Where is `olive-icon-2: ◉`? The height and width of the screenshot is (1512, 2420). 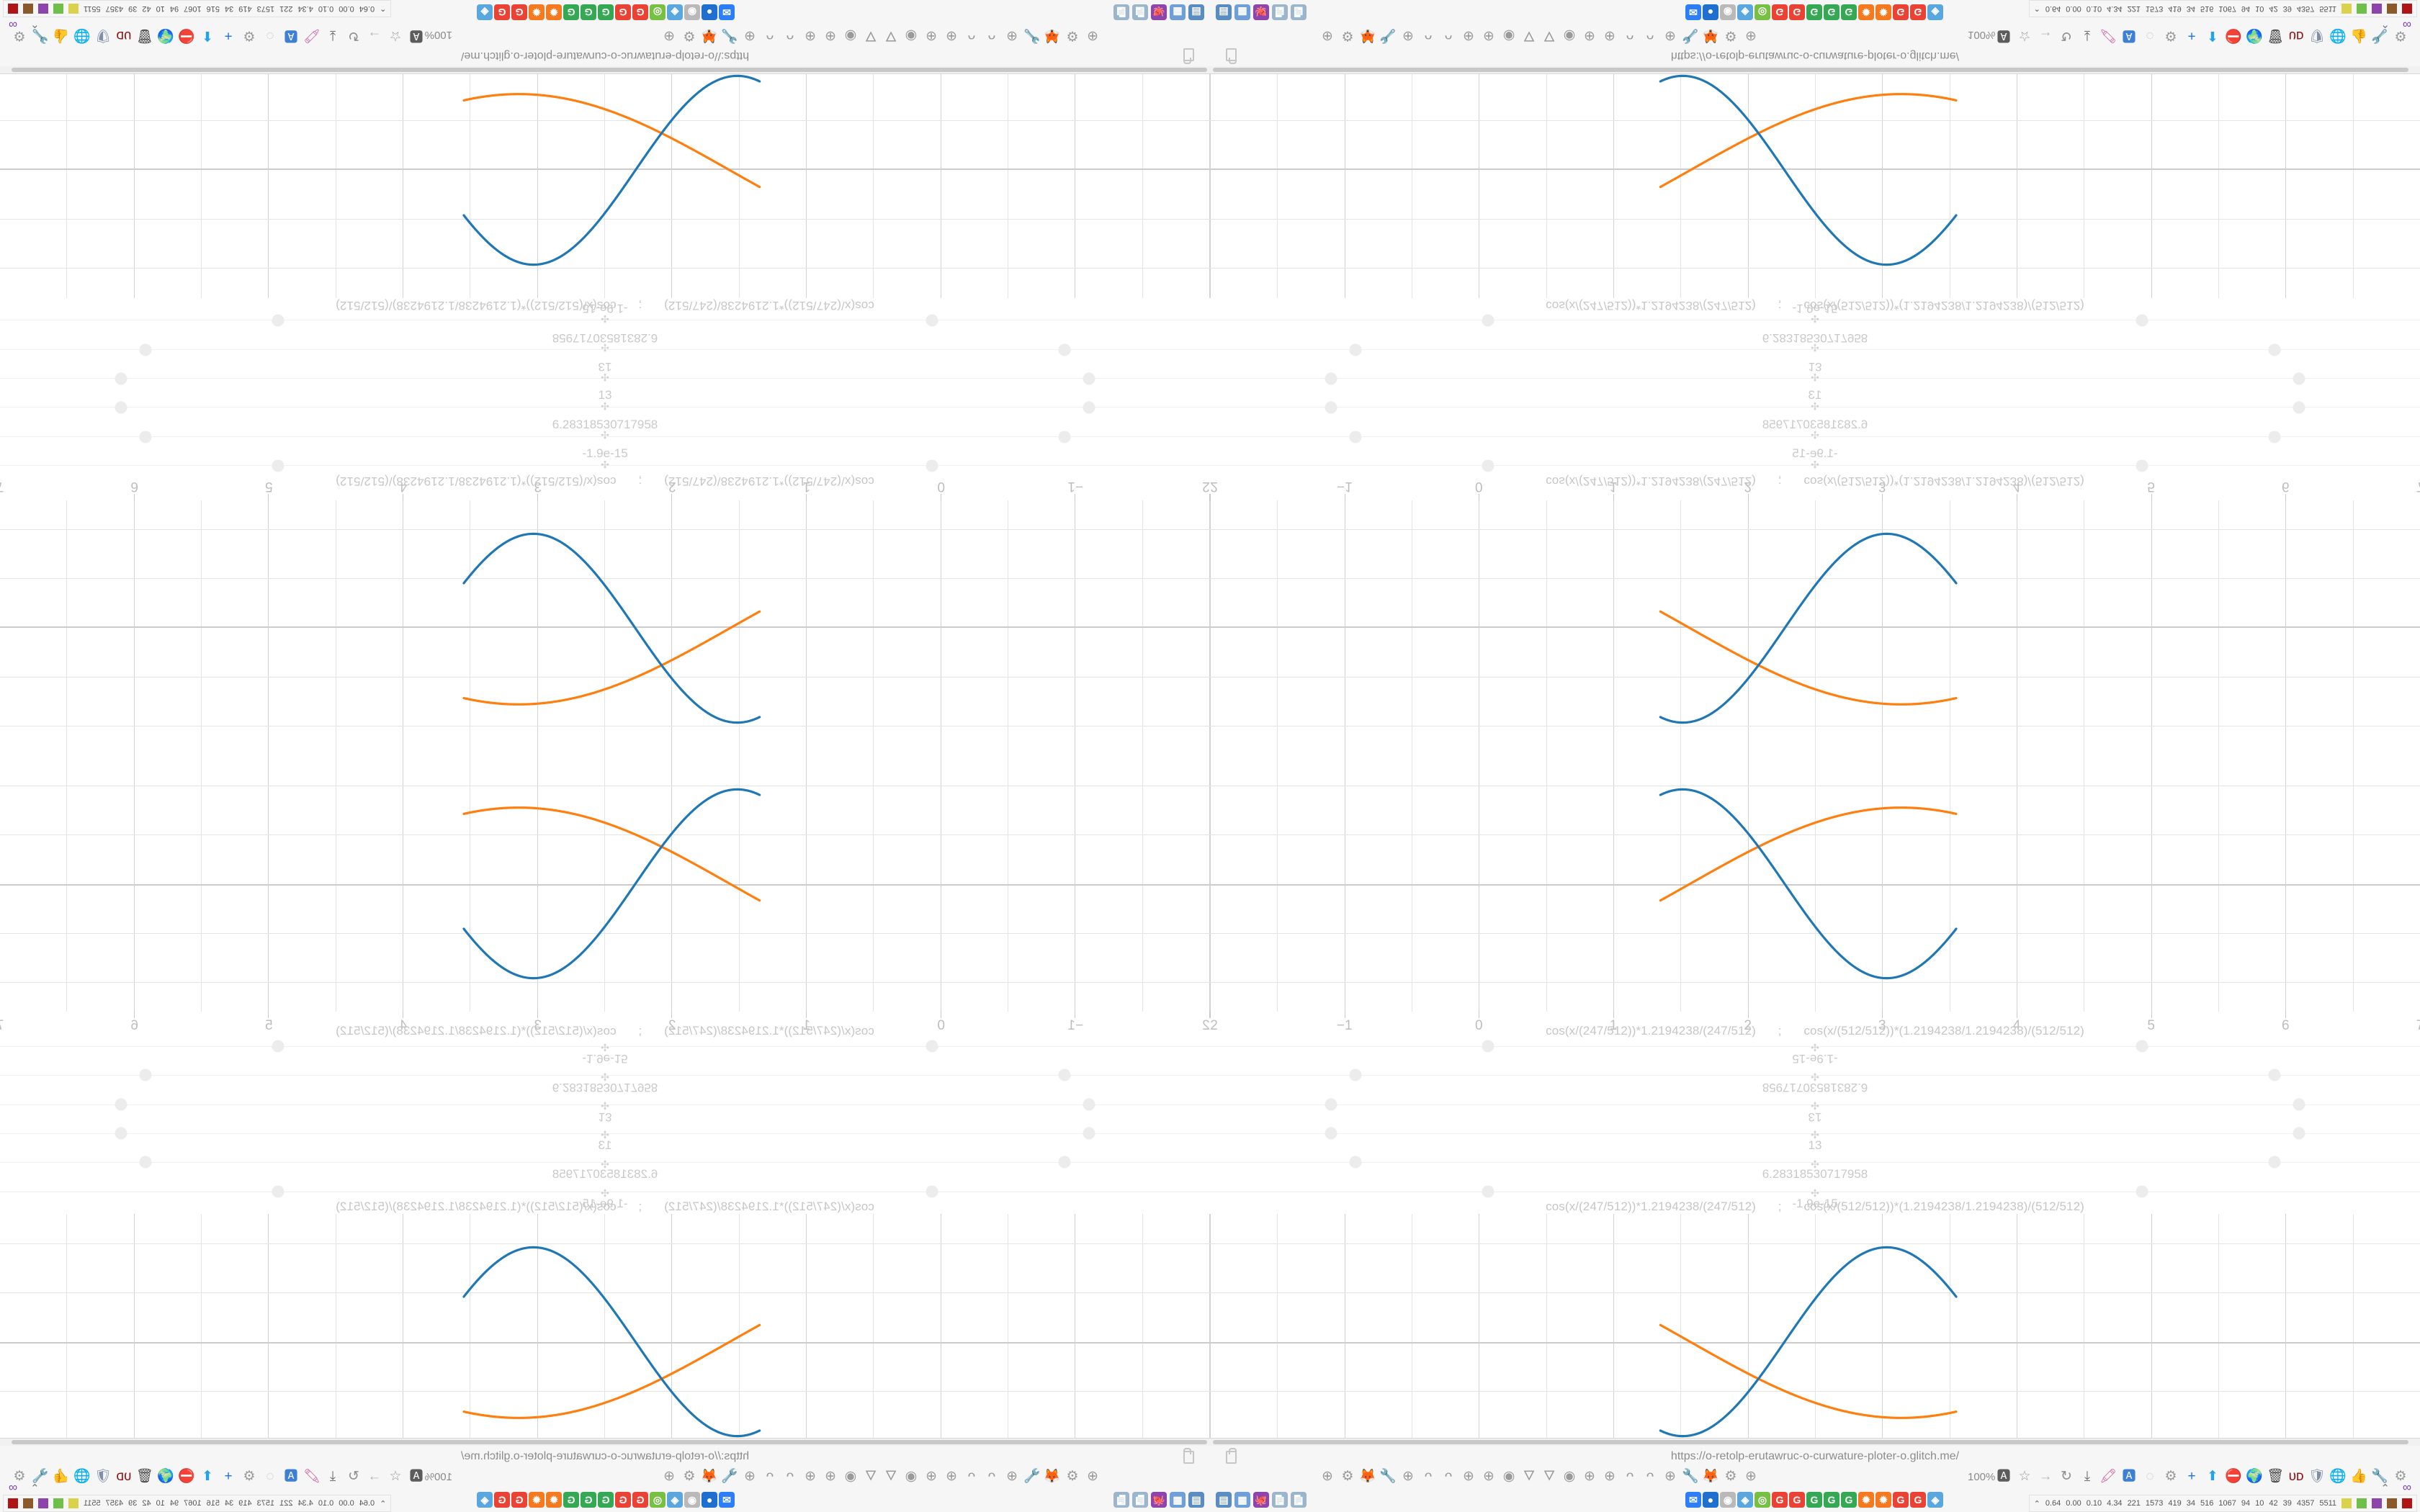 olive-icon-2: ◉ is located at coordinates (1569, 1476).